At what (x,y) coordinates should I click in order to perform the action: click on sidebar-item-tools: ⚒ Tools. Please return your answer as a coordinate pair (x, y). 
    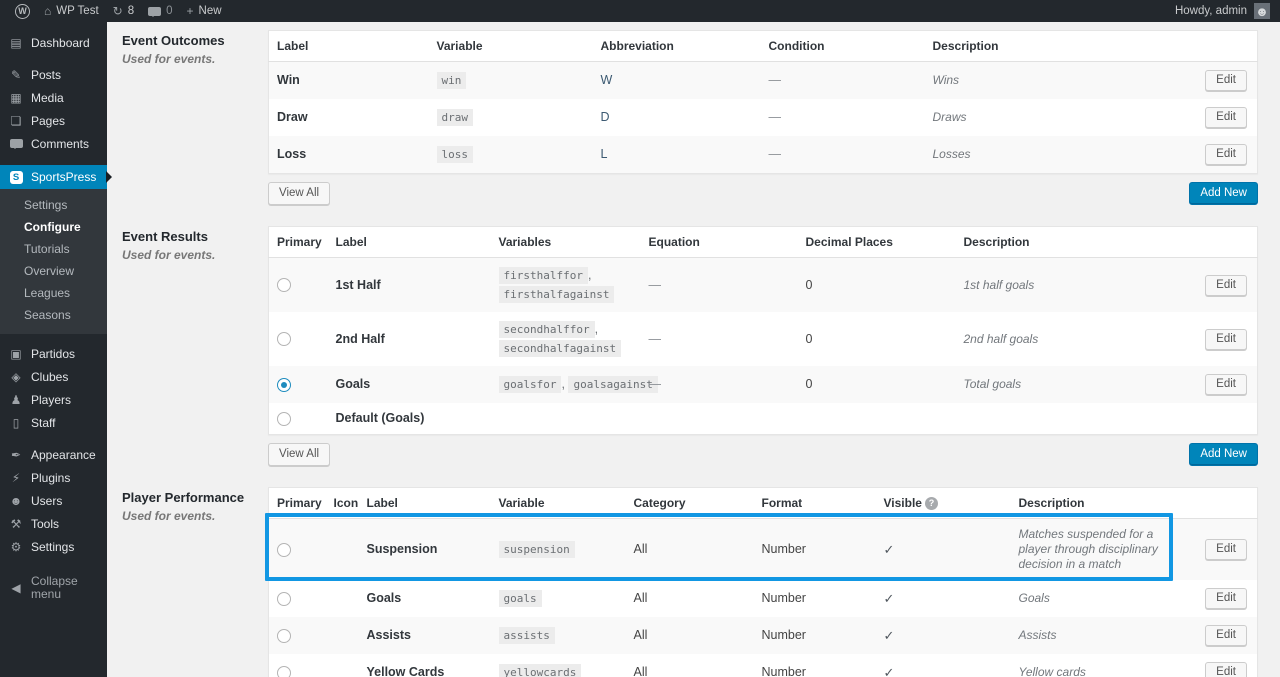
    Looking at the image, I should click on (53, 524).